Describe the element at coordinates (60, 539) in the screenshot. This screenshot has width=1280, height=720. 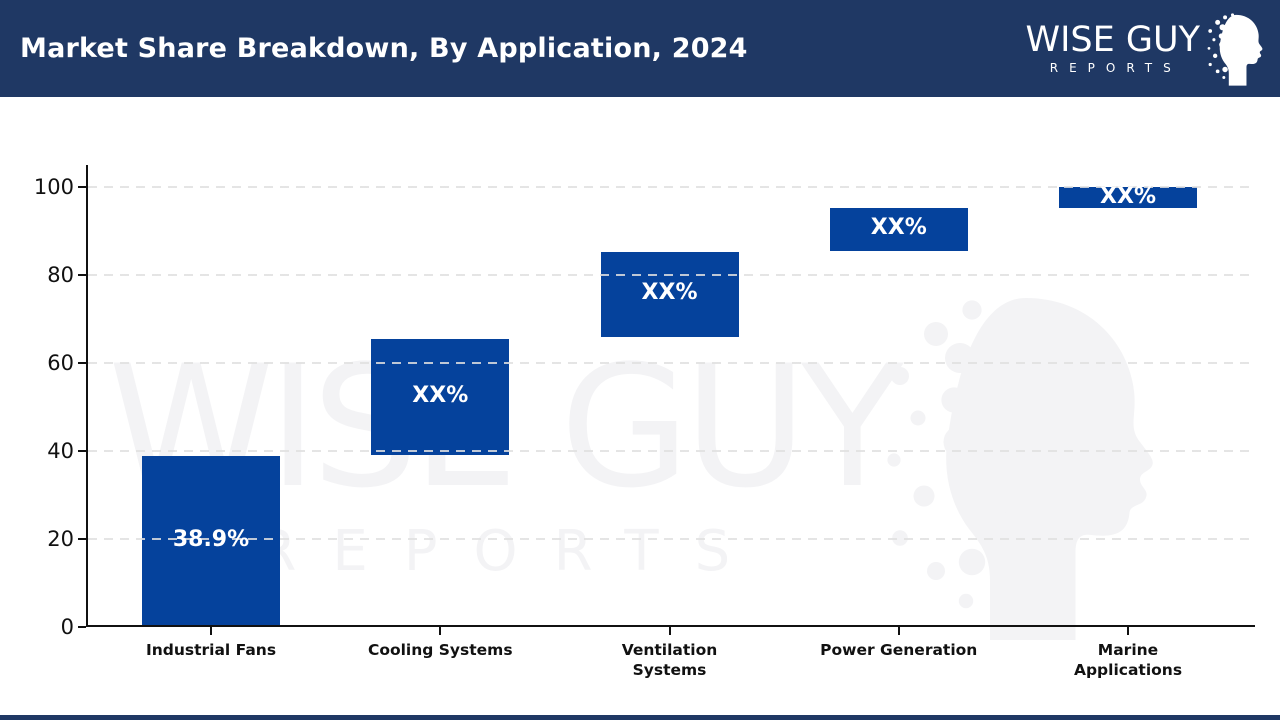
I see `y-tick-label-20: 20` at that location.